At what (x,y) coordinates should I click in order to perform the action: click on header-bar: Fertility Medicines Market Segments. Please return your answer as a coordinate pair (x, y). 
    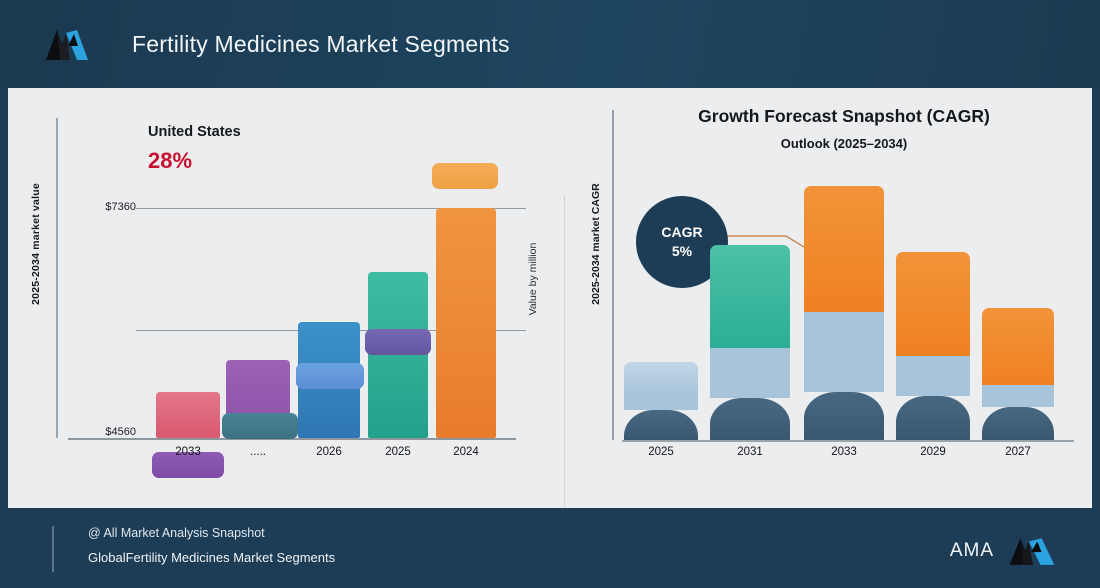
    Looking at the image, I should click on (550, 44).